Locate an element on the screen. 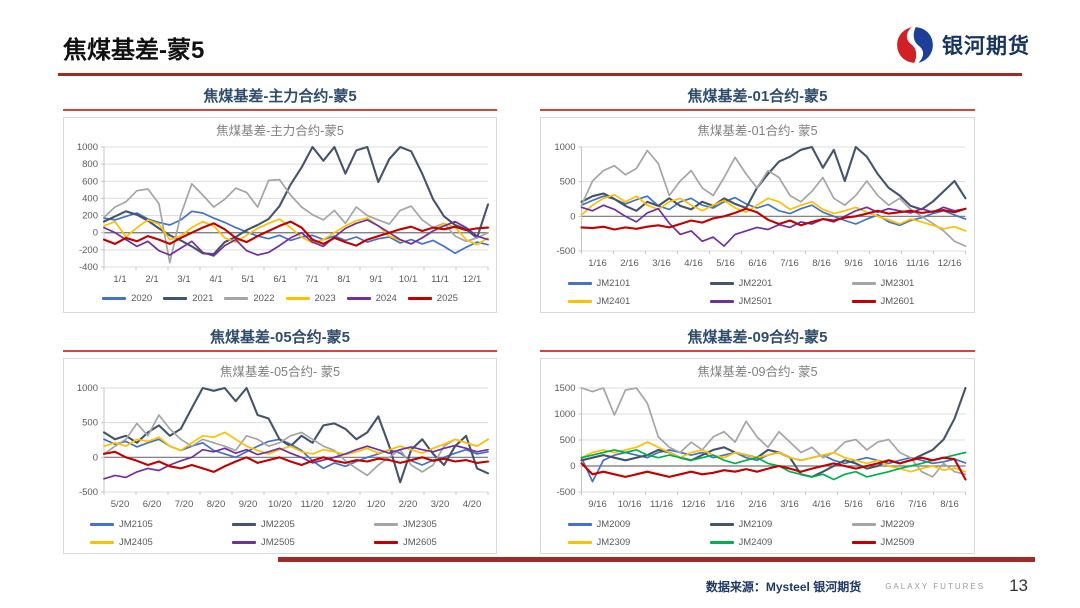  legend-label: JM2509 is located at coordinates (897, 542).